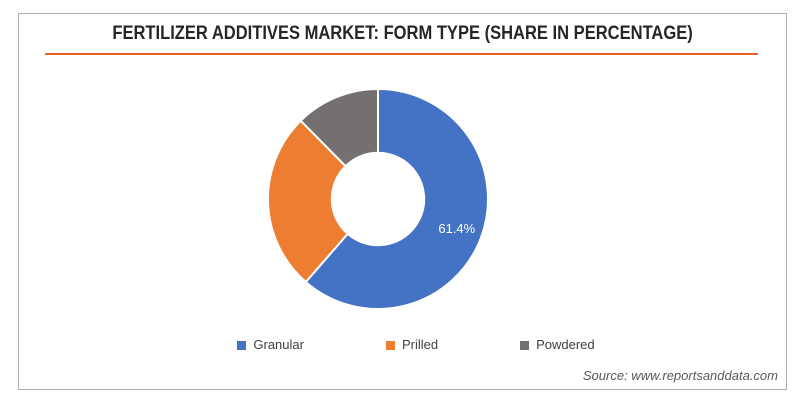 The width and height of the screenshot is (800, 400). What do you see at coordinates (397, 199) in the screenshot?
I see `donut-slice-granular` at bounding box center [397, 199].